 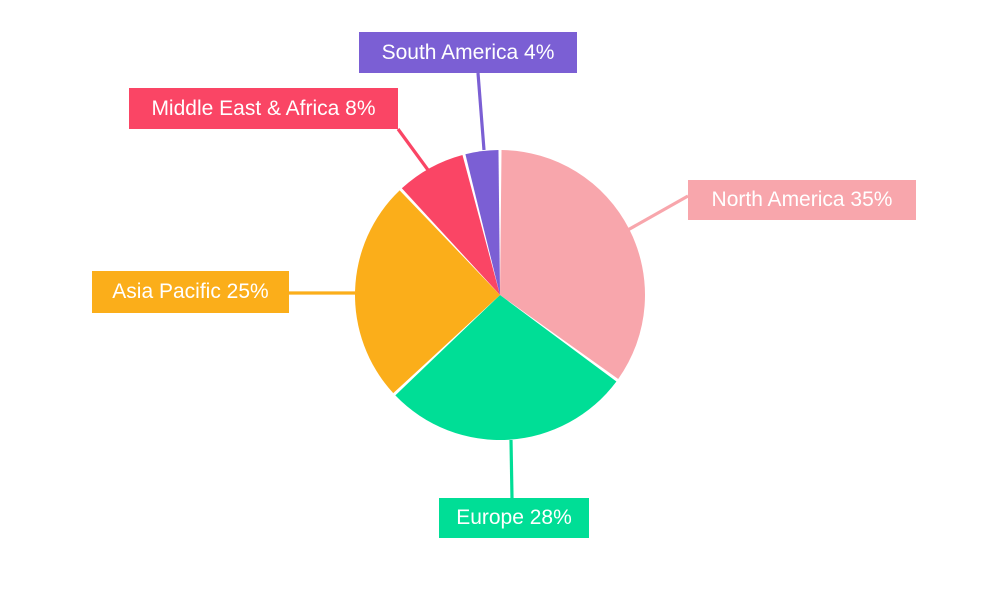 What do you see at coordinates (506, 368) in the screenshot?
I see `pie-slice-europe` at bounding box center [506, 368].